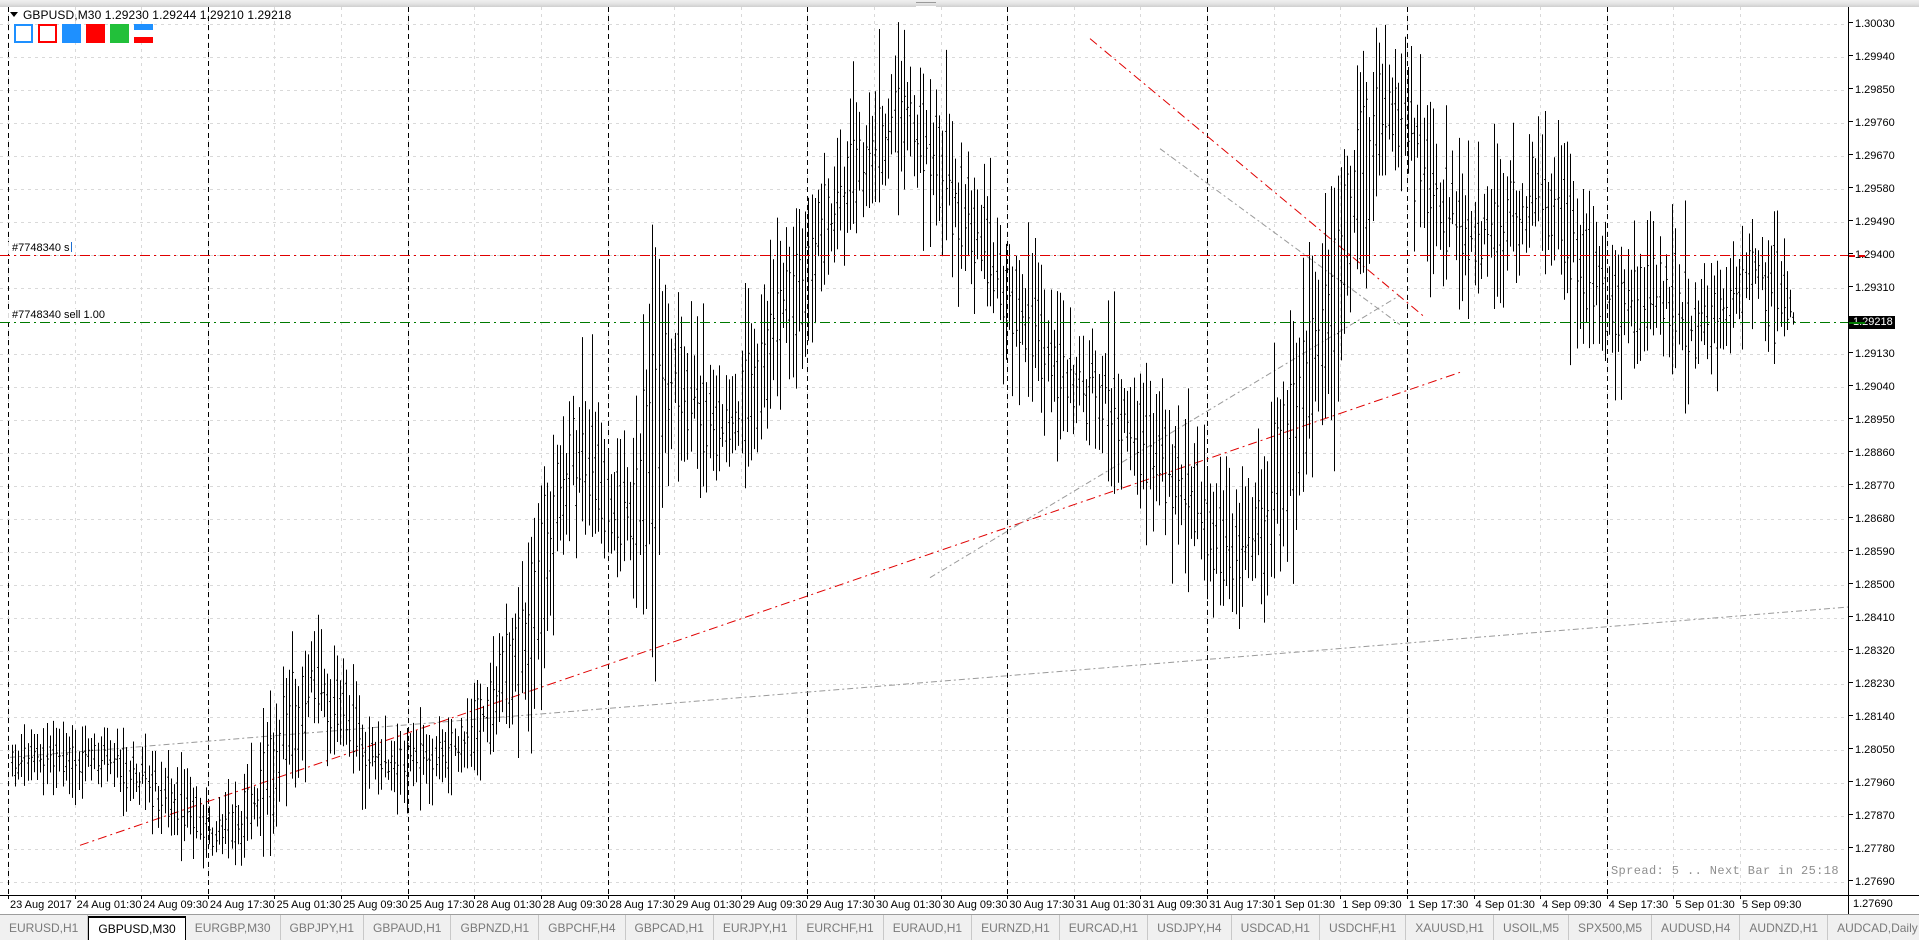 Image resolution: width=1919 pixels, height=940 pixels. What do you see at coordinates (582, 927) in the screenshot?
I see `chart-tab-gbpchf-h4: GBPCHF,H4` at bounding box center [582, 927].